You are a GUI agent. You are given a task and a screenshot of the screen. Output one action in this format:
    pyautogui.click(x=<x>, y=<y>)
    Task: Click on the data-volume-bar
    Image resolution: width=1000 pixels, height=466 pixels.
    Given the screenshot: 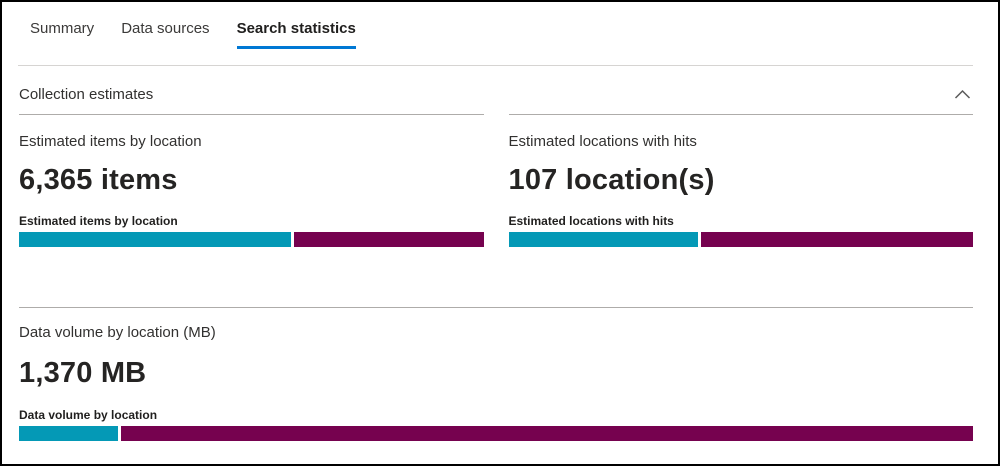 What is the action you would take?
    pyautogui.click(x=496, y=433)
    